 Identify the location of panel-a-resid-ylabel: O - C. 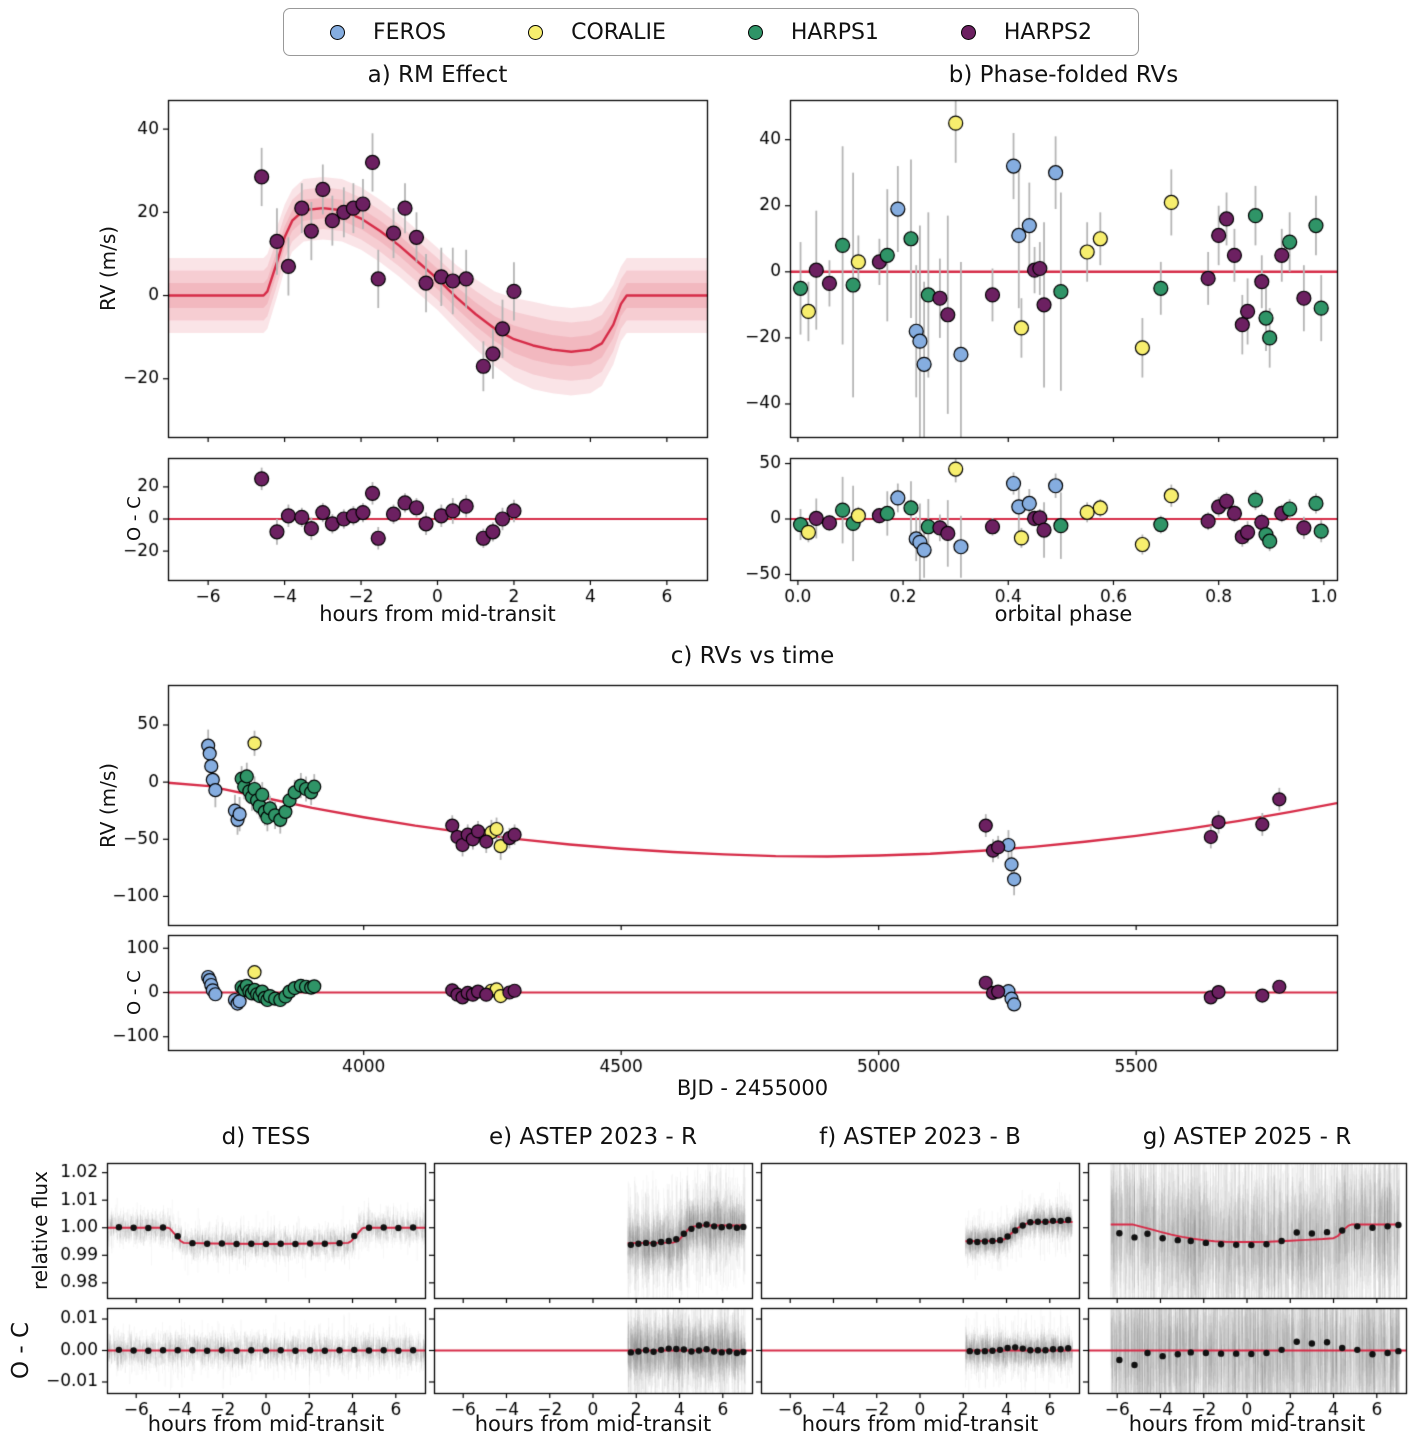
(134, 519).